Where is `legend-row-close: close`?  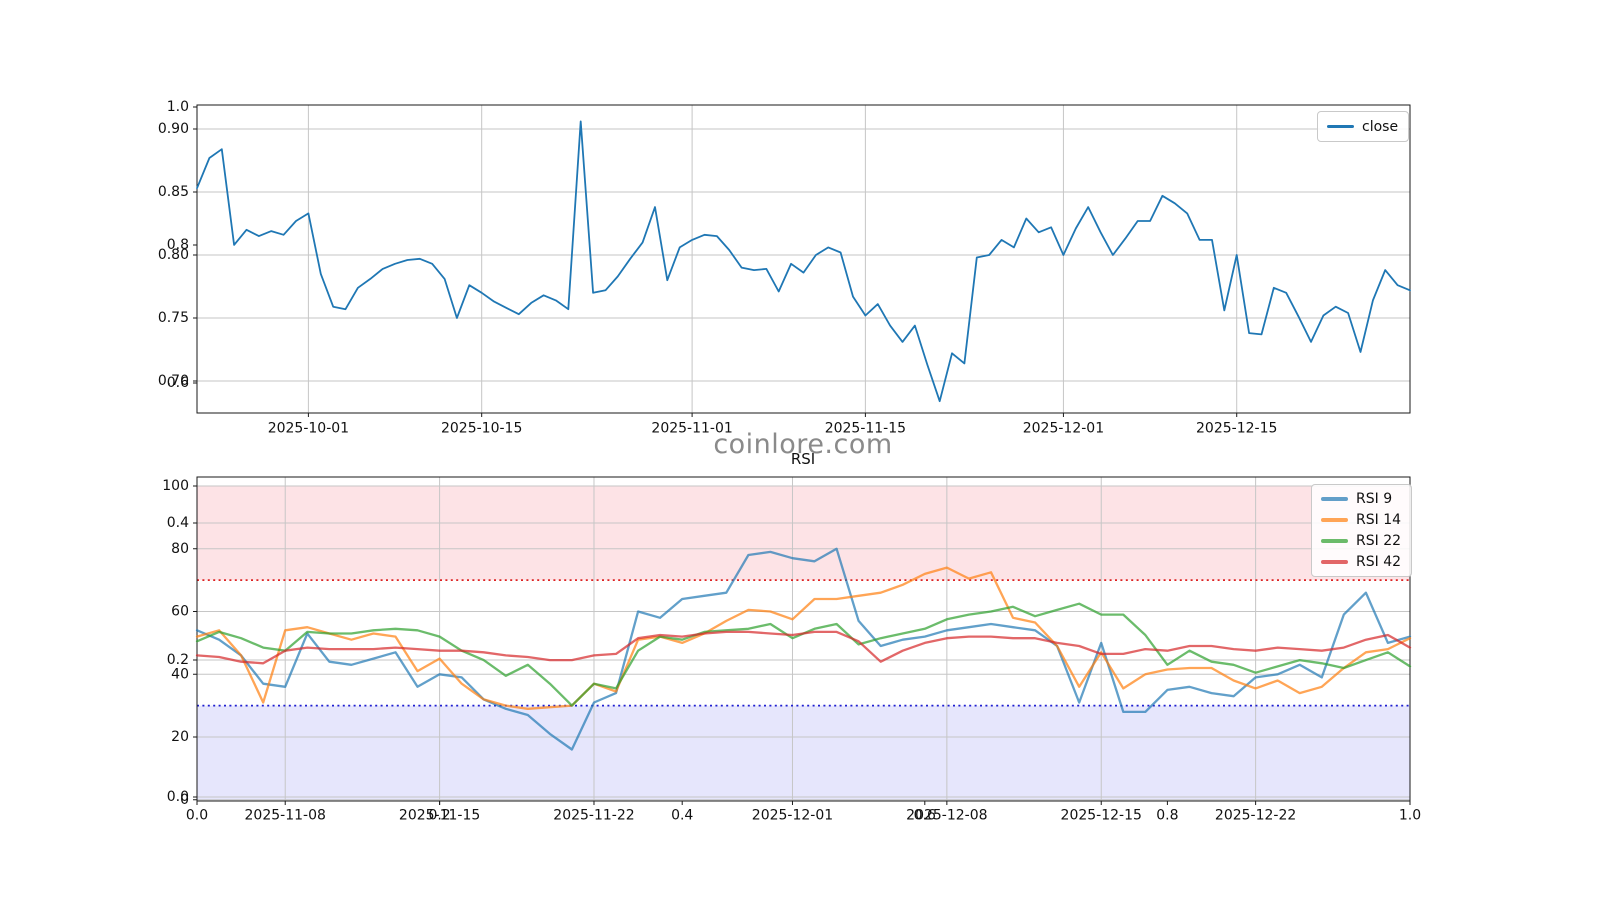
legend-row-close: close is located at coordinates (1362, 126).